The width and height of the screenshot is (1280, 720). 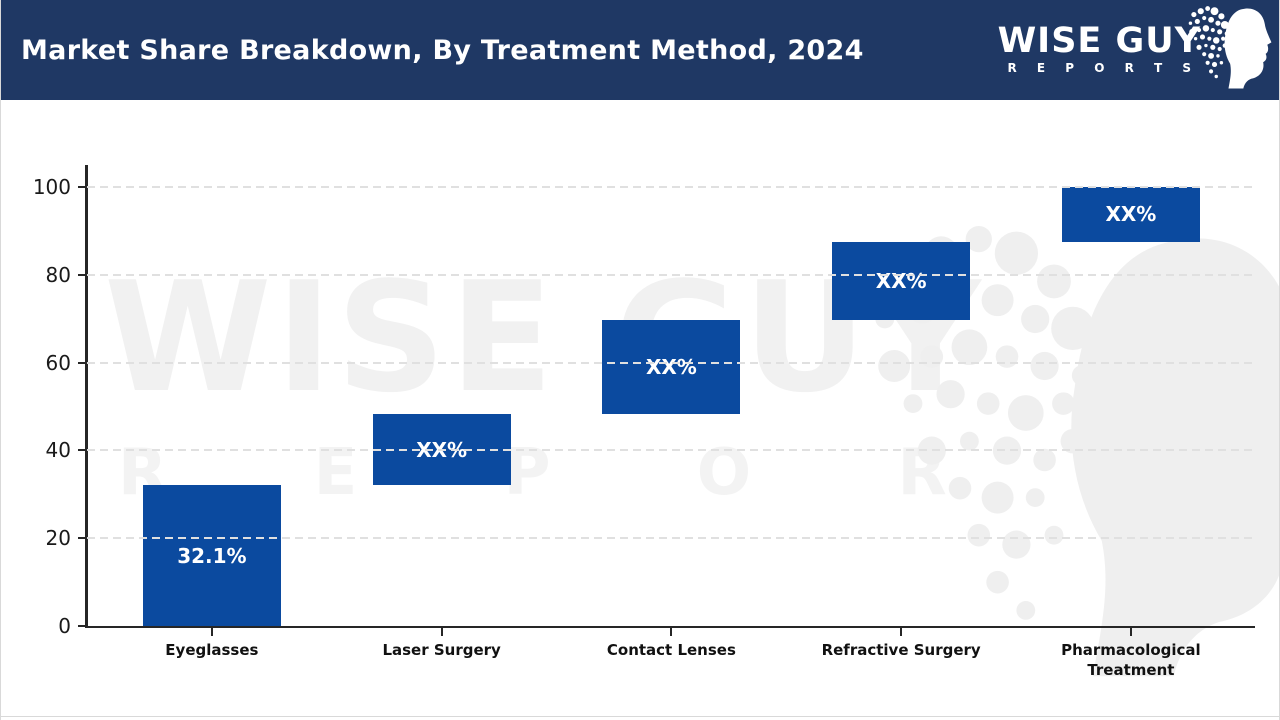 I want to click on x-category-label: Pharmacological Treatment, so click(x=1131, y=660).